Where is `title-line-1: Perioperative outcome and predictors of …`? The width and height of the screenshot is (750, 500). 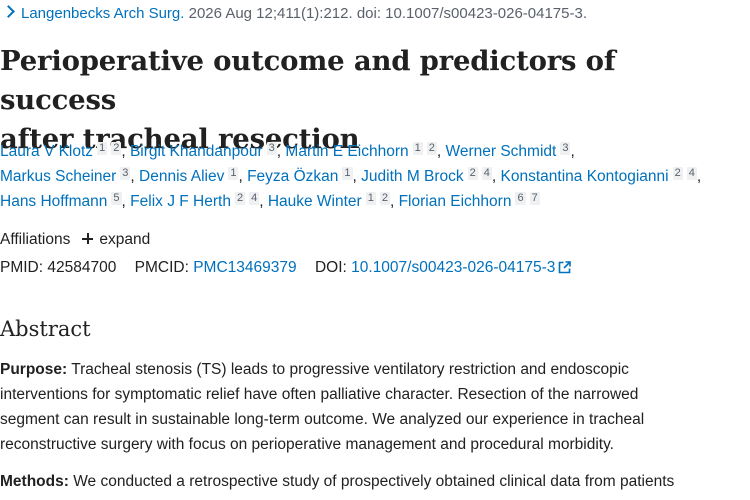 title-line-1: Perioperative outcome and predictors of … is located at coordinates (308, 80).